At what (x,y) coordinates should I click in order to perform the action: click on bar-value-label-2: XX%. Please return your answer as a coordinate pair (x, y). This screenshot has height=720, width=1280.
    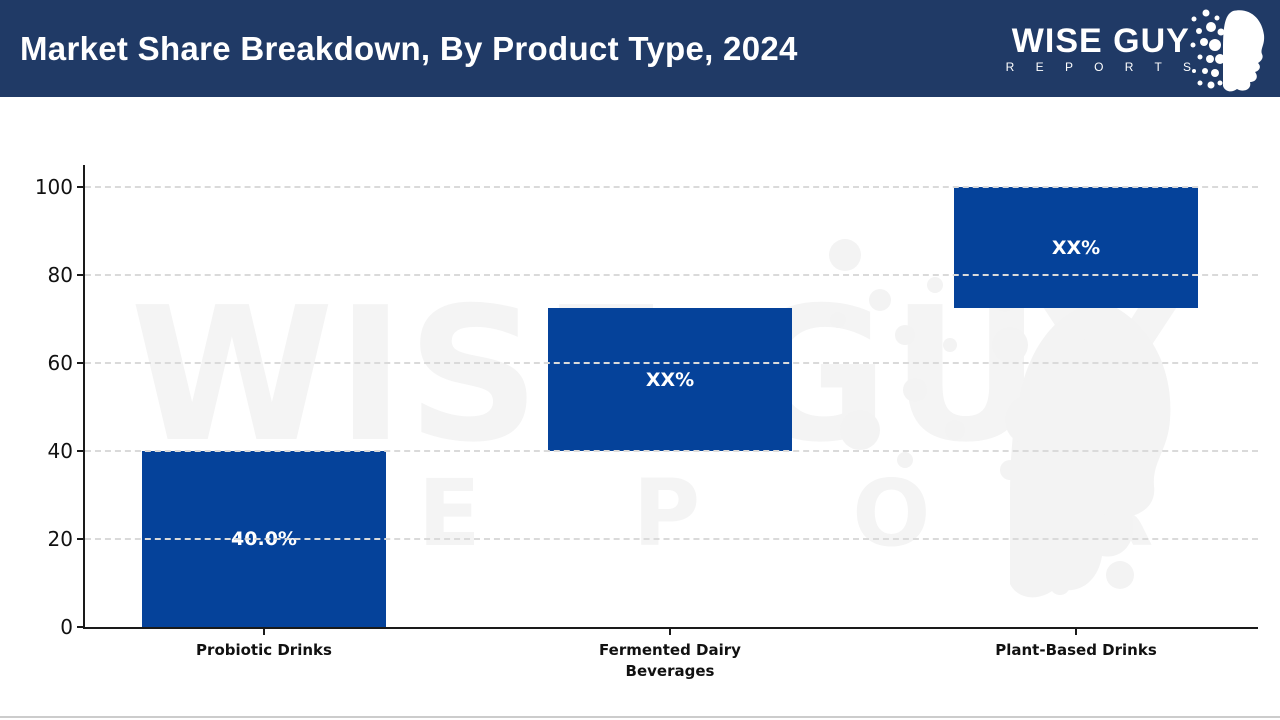
    Looking at the image, I should click on (670, 379).